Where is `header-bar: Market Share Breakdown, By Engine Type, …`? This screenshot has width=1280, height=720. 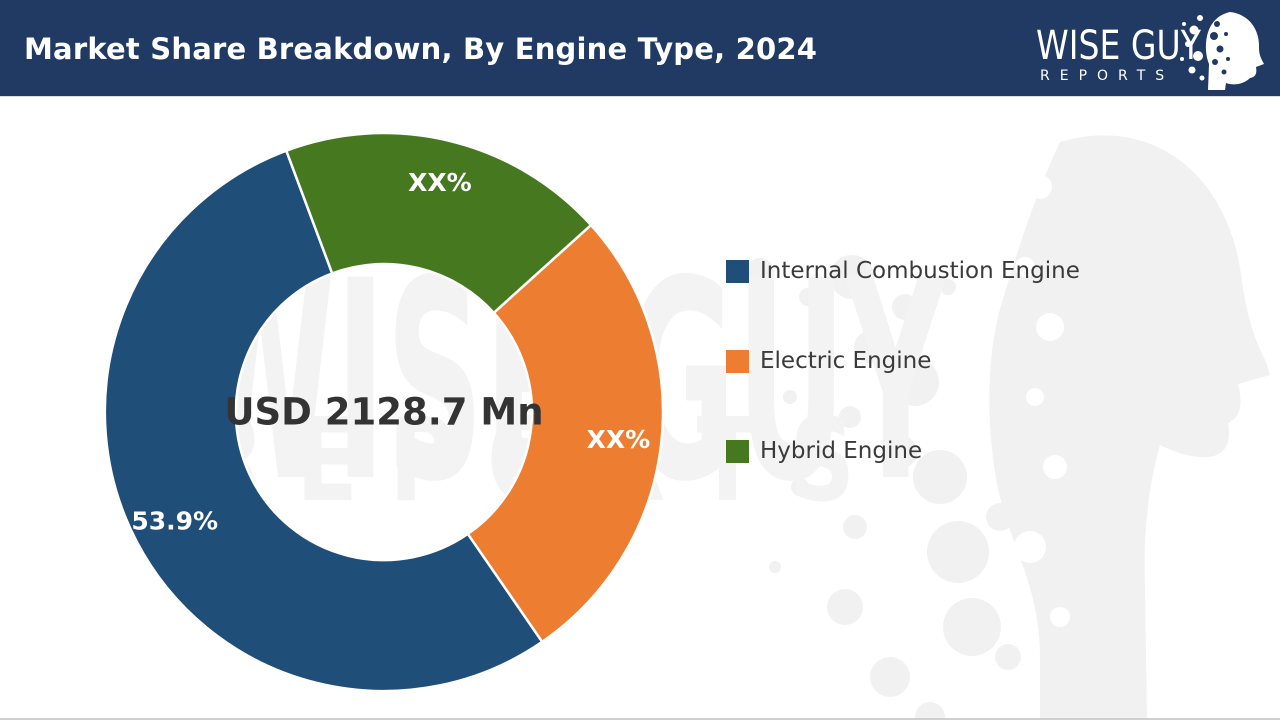
header-bar: Market Share Breakdown, By Engine Type, … is located at coordinates (640, 48).